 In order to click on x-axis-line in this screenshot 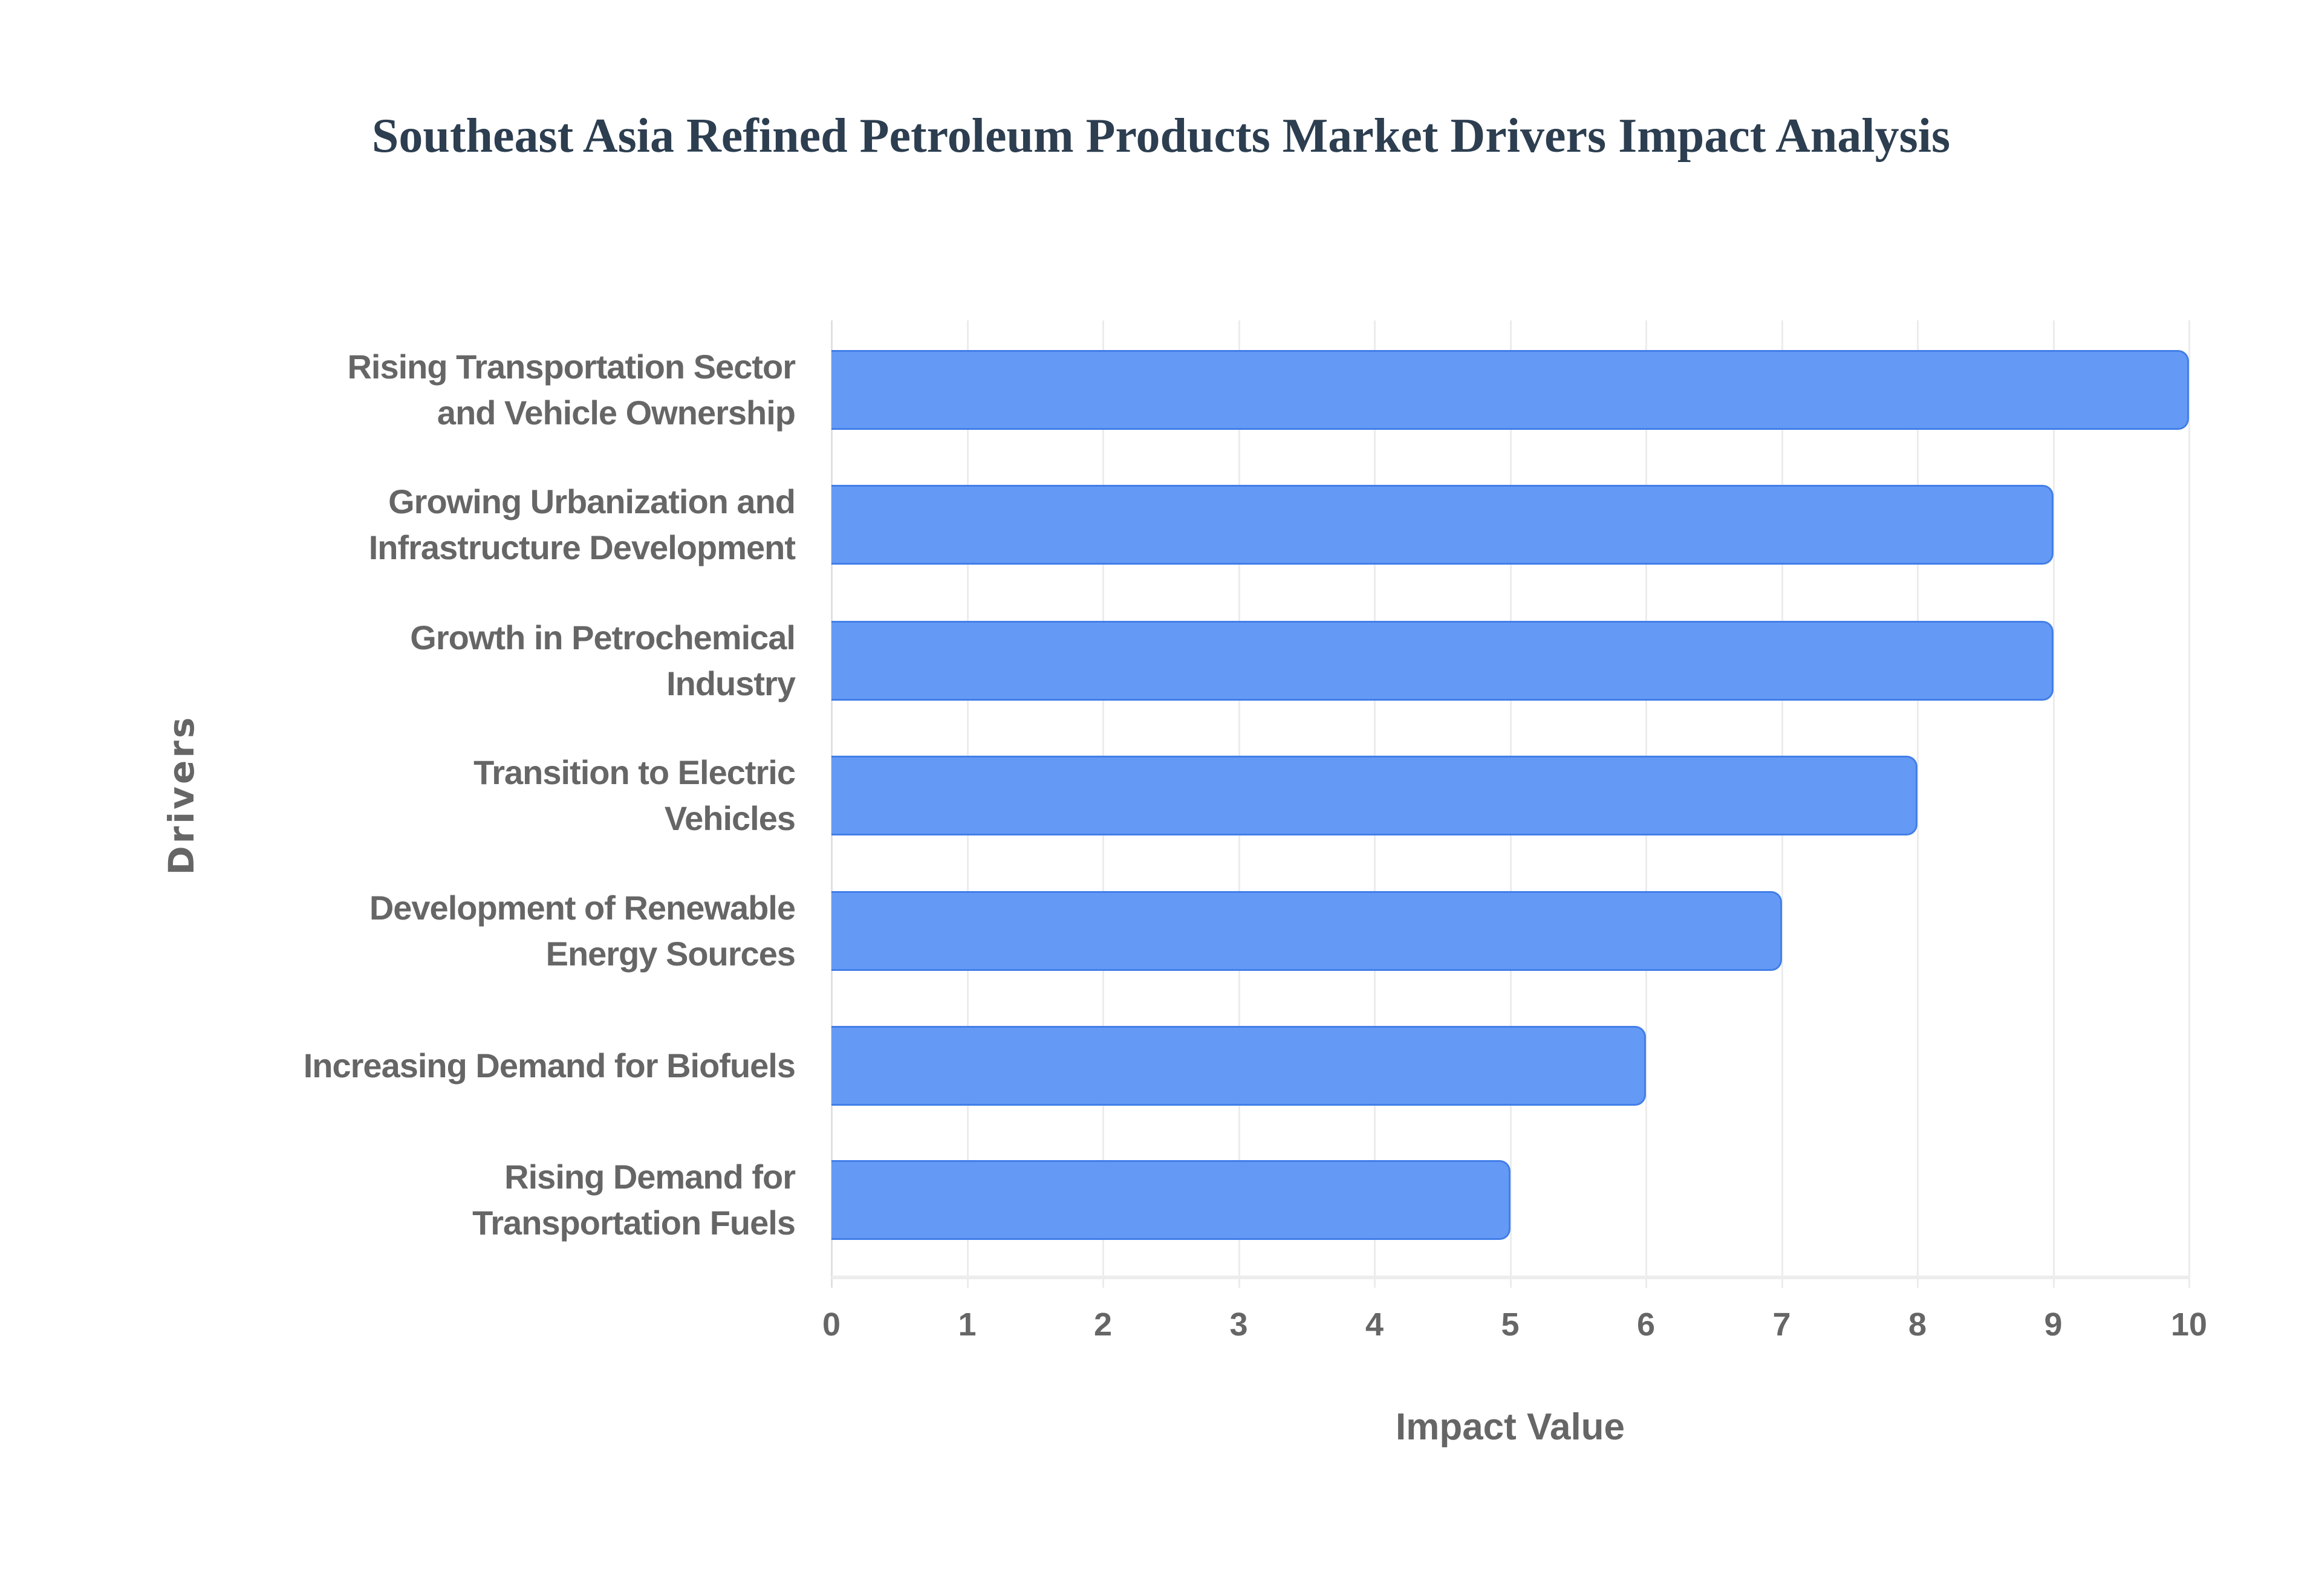, I will do `click(1510, 1277)`.